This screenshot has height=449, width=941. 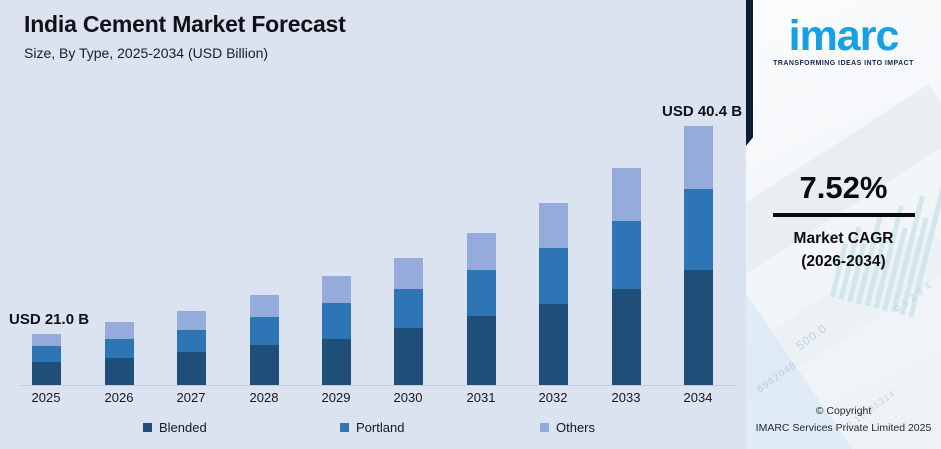 What do you see at coordinates (146, 53) in the screenshot?
I see `page-subtitle: Size, By Type, 2025-2034 (USD Billion)` at bounding box center [146, 53].